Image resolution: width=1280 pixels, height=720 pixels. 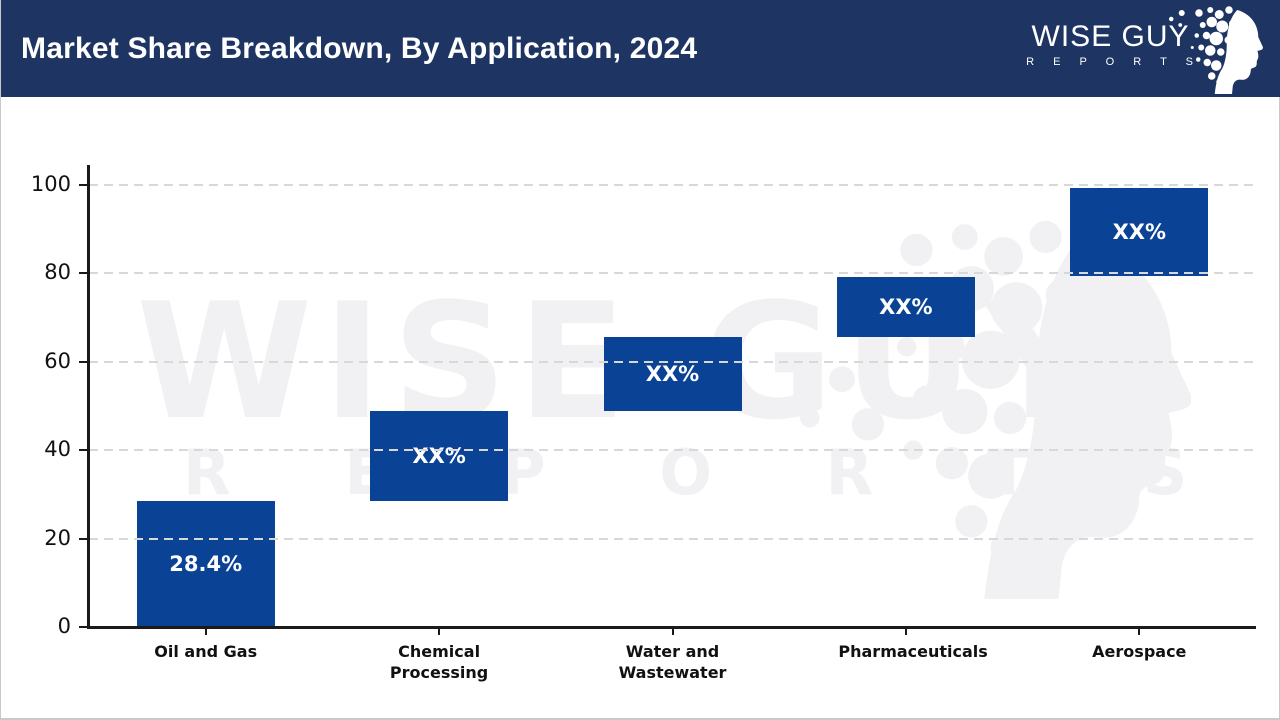 I want to click on bar-water-and-wastewater: XX%, so click(x=672, y=374).